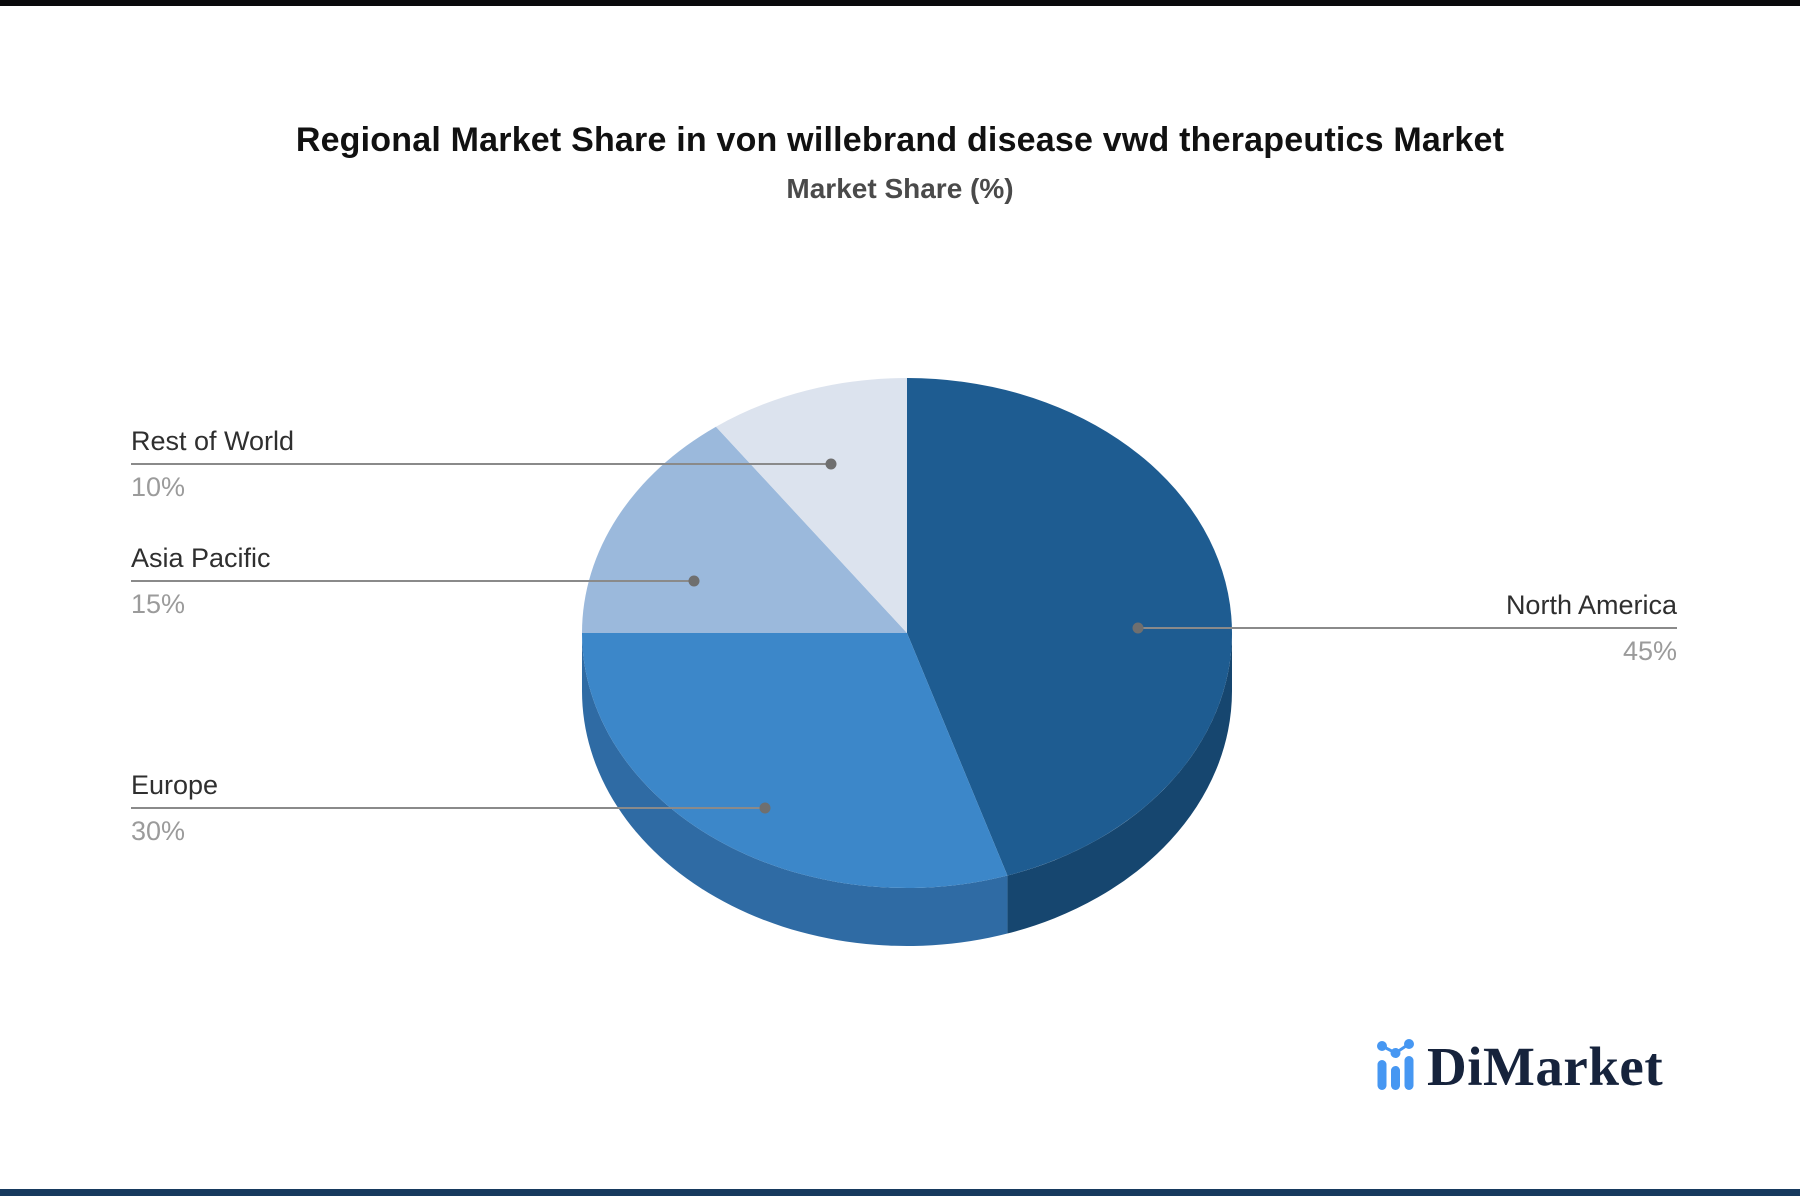  I want to click on bar-chart-trend-icon, so click(1395, 1064).